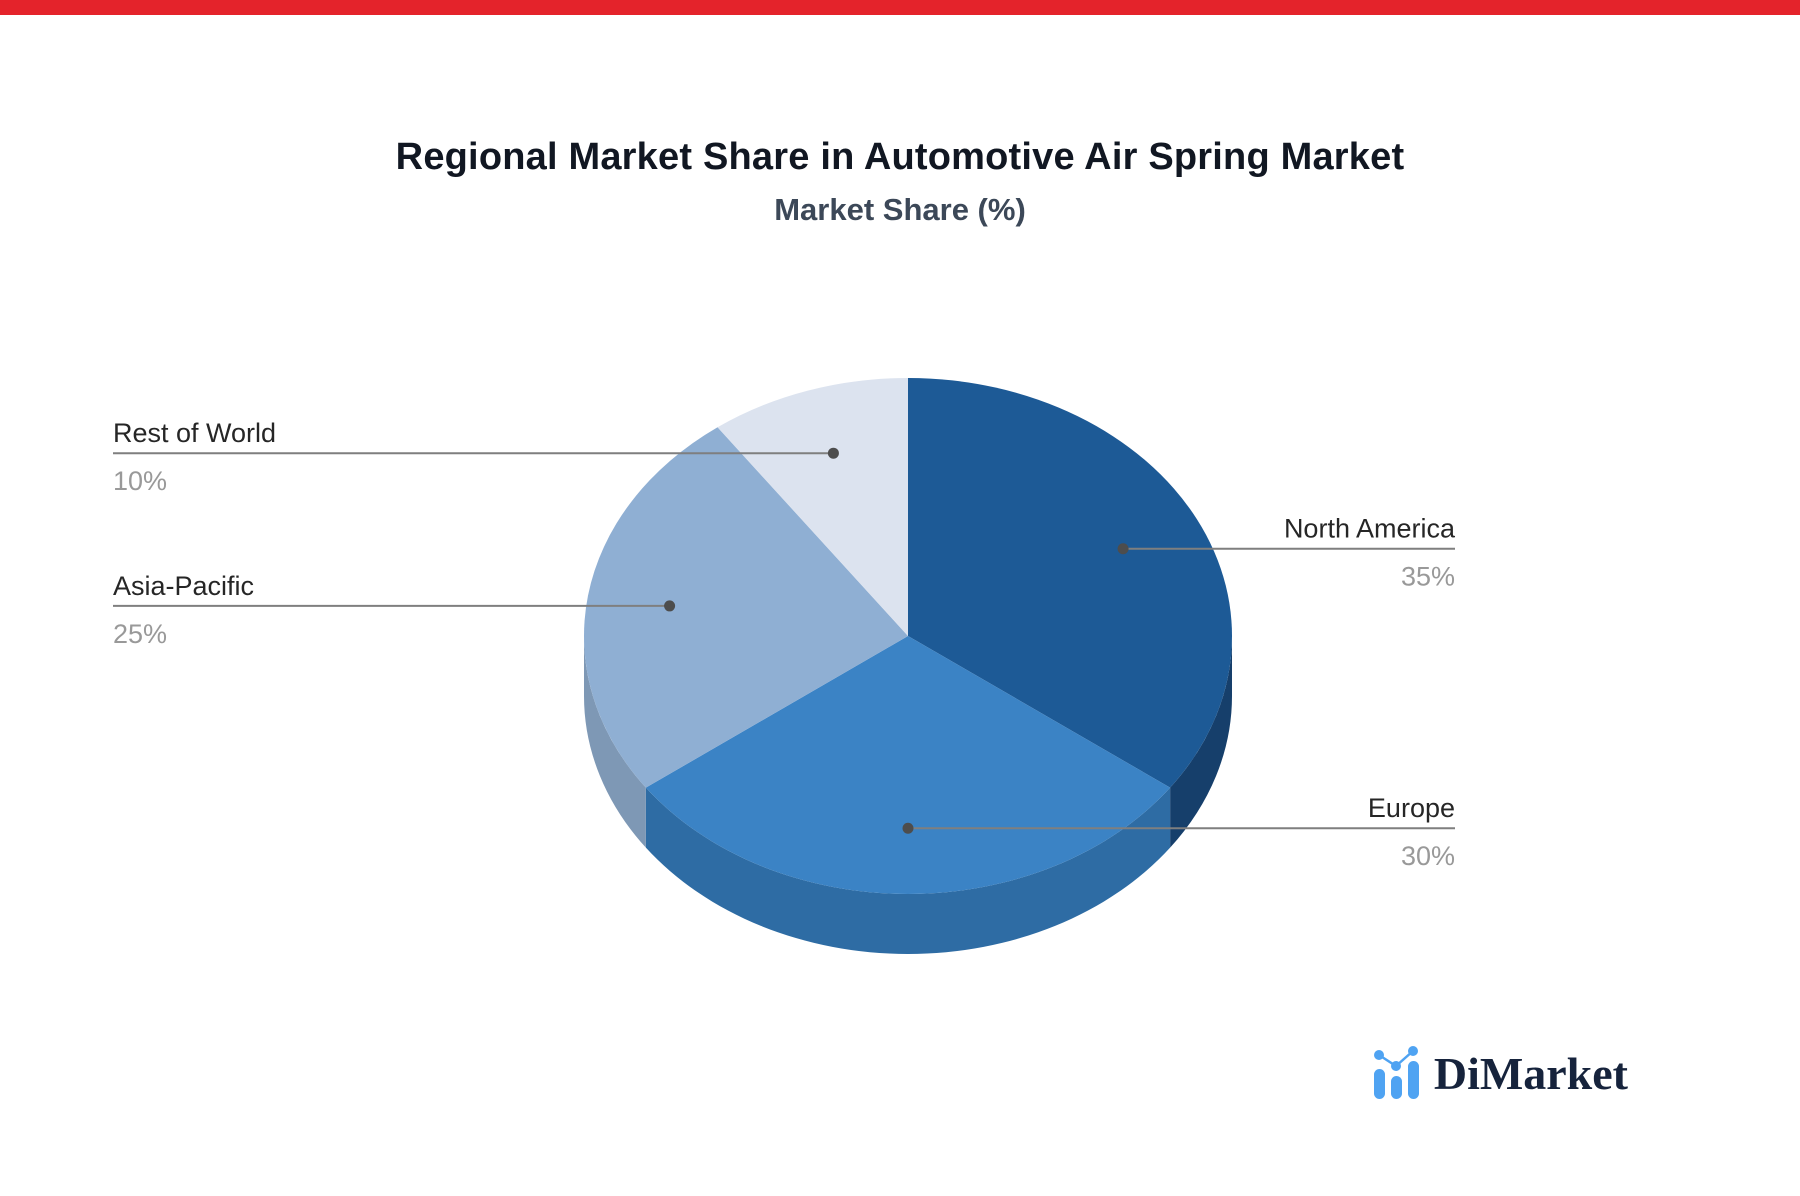  I want to click on slice-label-north-america: North America, so click(1370, 529).